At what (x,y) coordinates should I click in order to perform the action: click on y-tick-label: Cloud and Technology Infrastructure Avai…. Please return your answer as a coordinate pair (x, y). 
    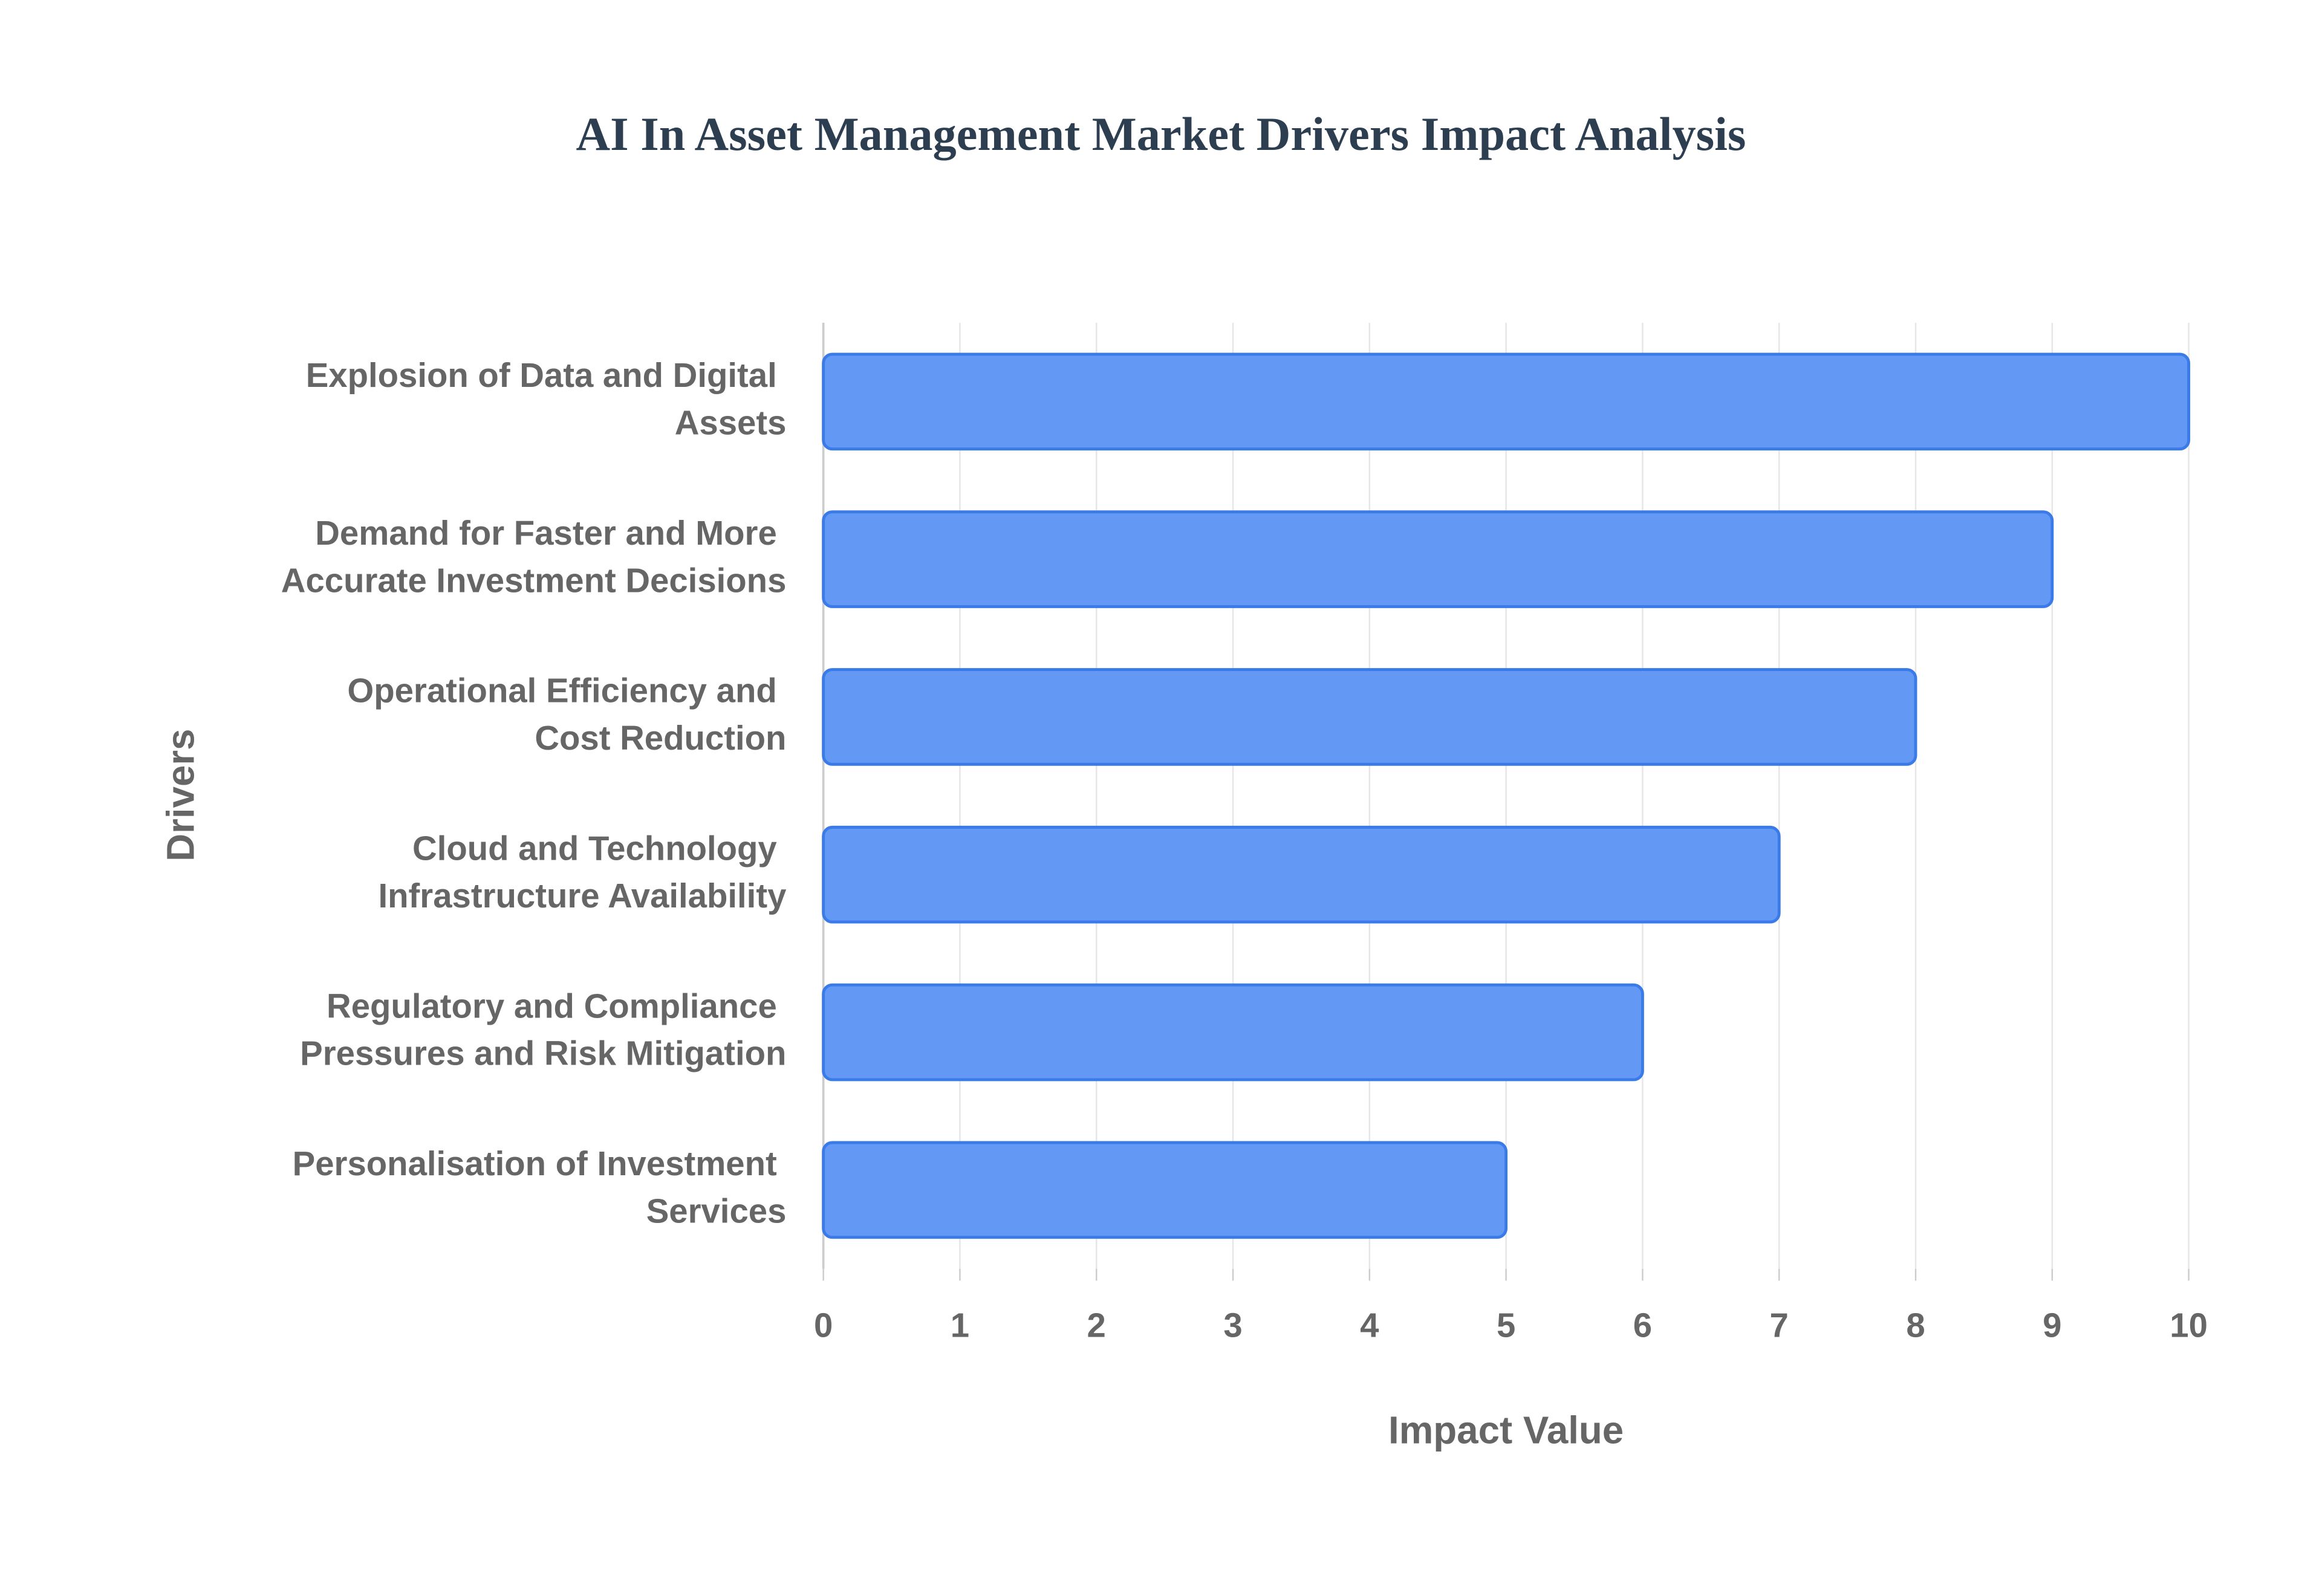
    Looking at the image, I should click on (583, 871).